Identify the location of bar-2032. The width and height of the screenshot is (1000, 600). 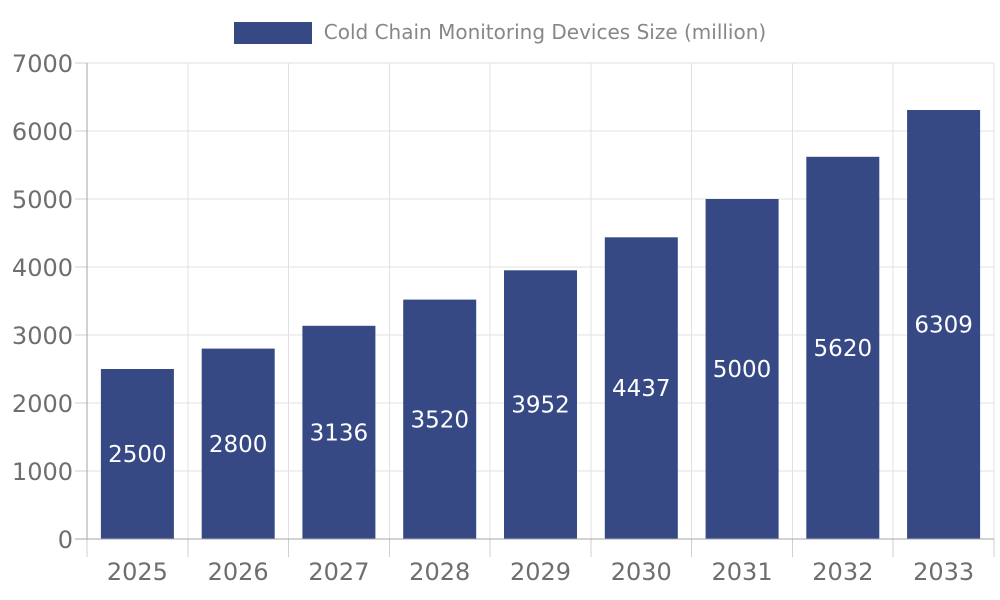
(843, 348).